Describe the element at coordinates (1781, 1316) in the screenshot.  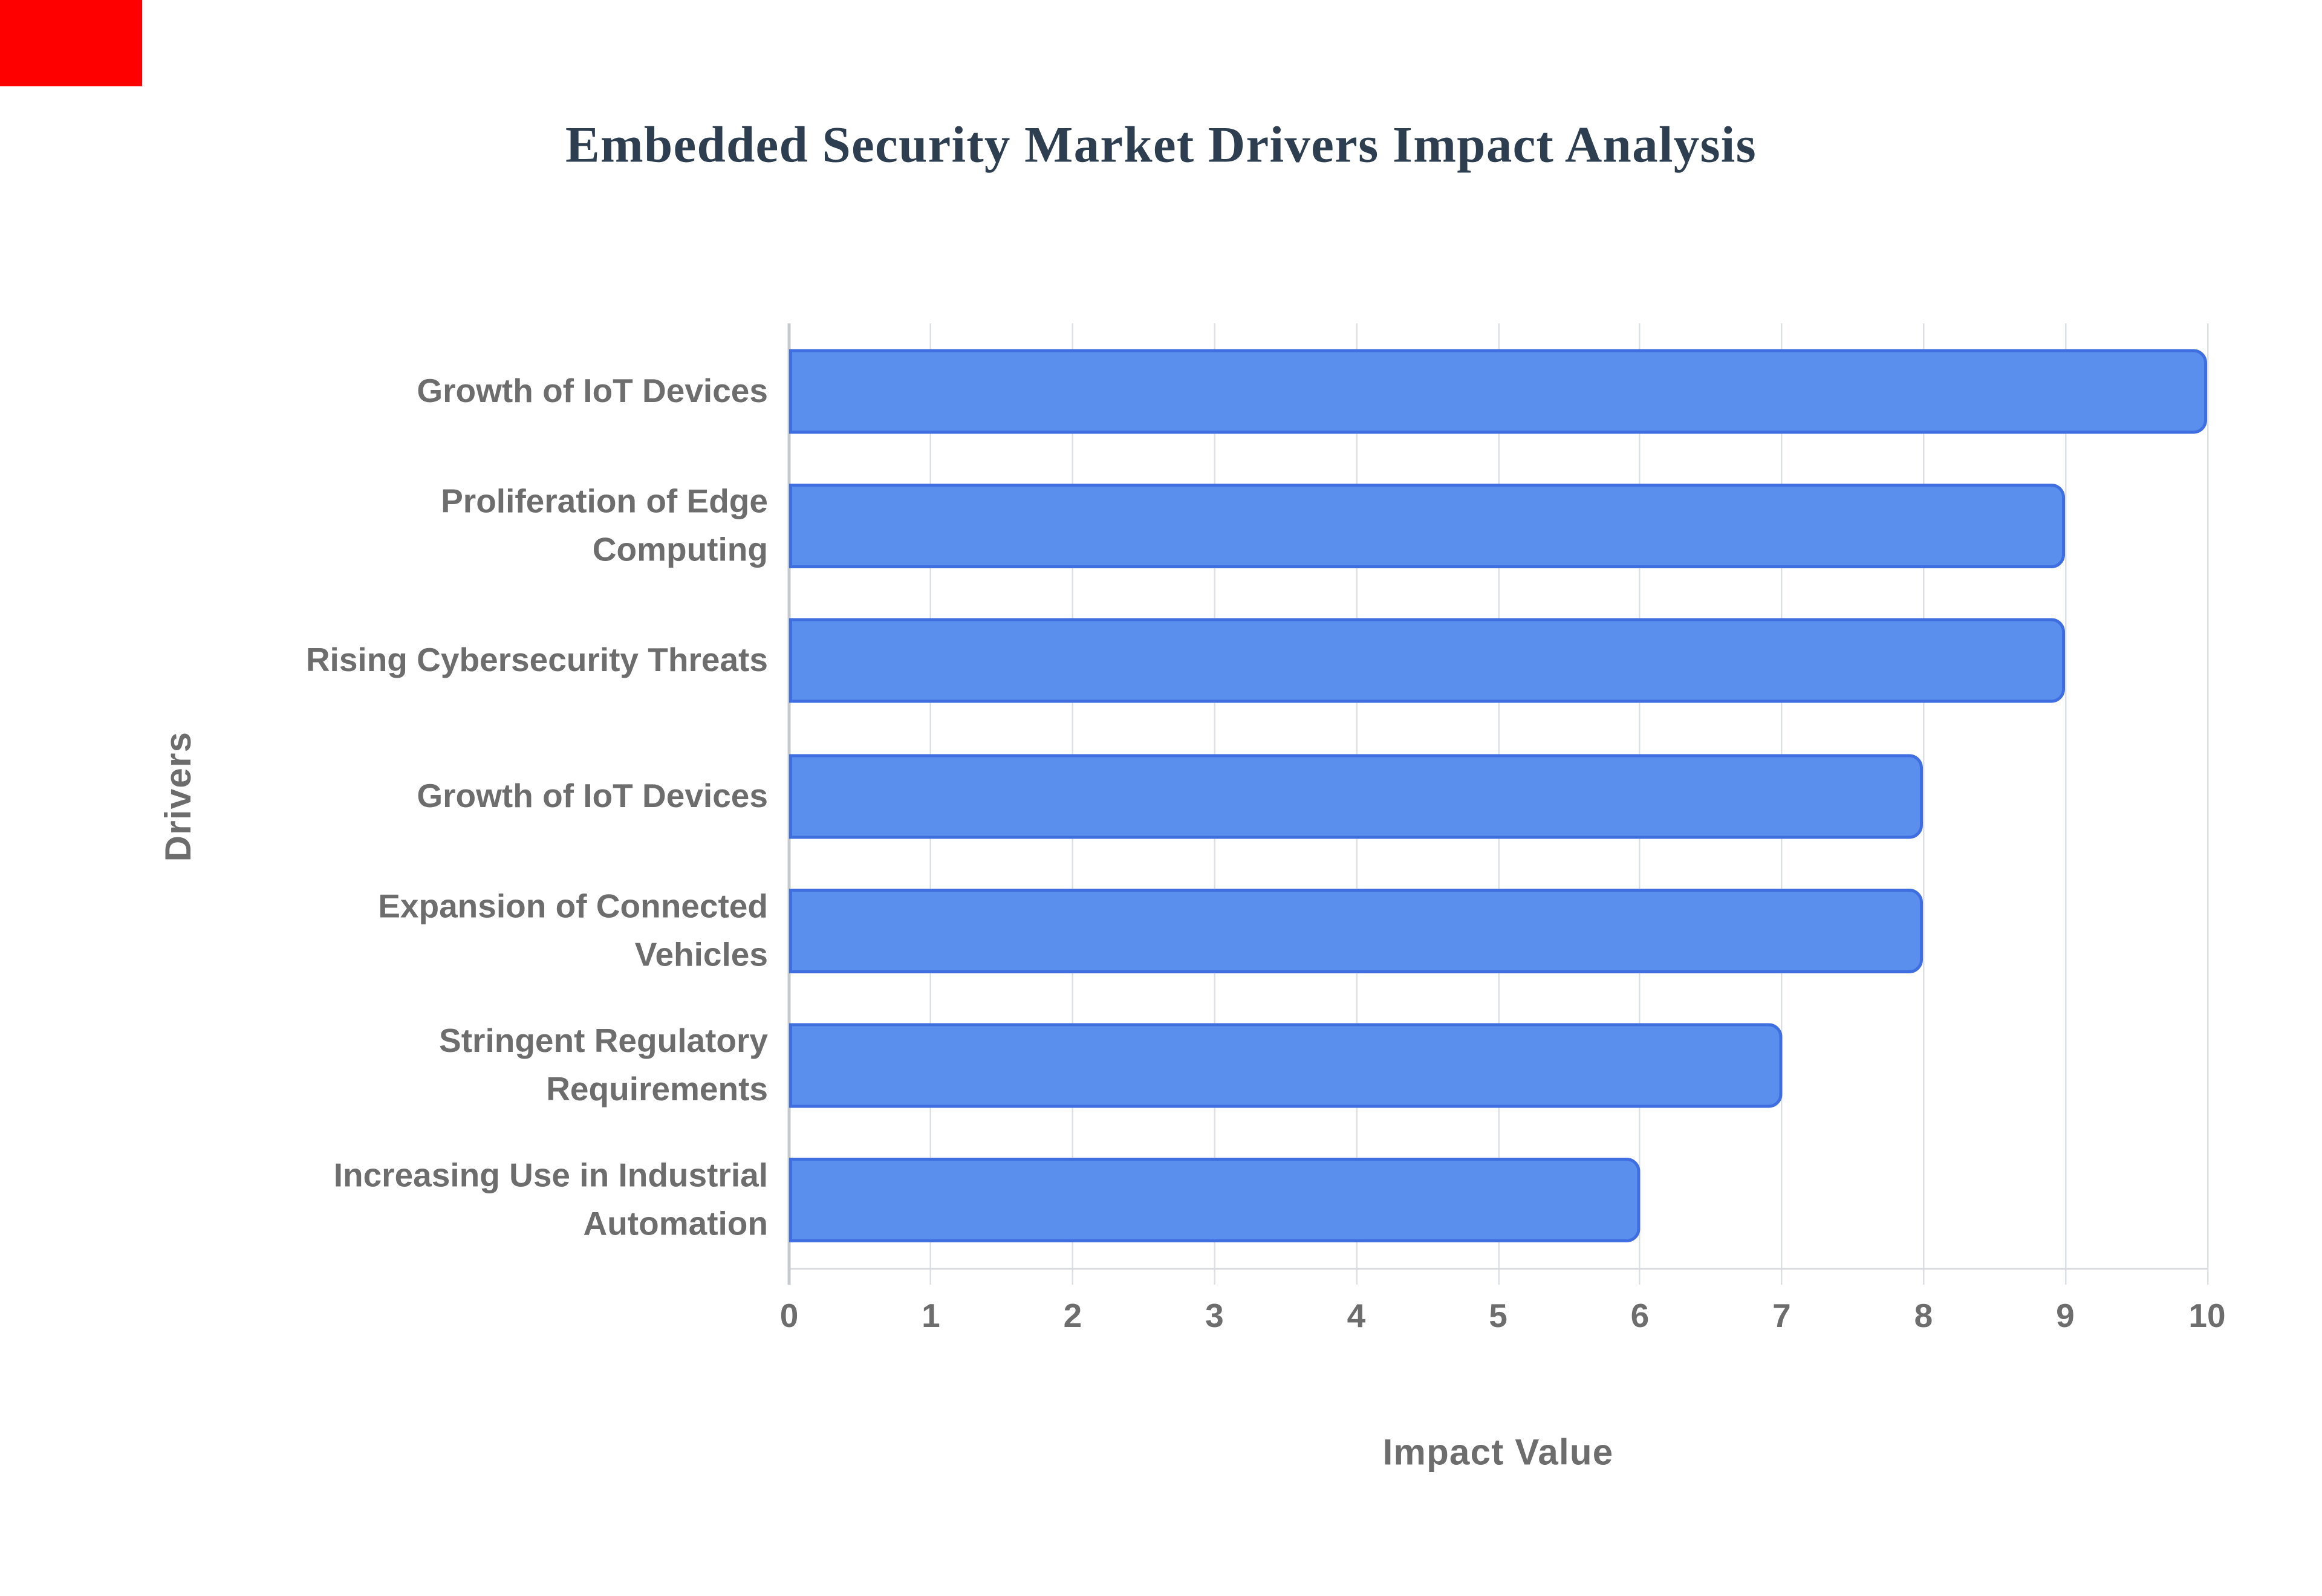
I see `x-tick-label: 7` at that location.